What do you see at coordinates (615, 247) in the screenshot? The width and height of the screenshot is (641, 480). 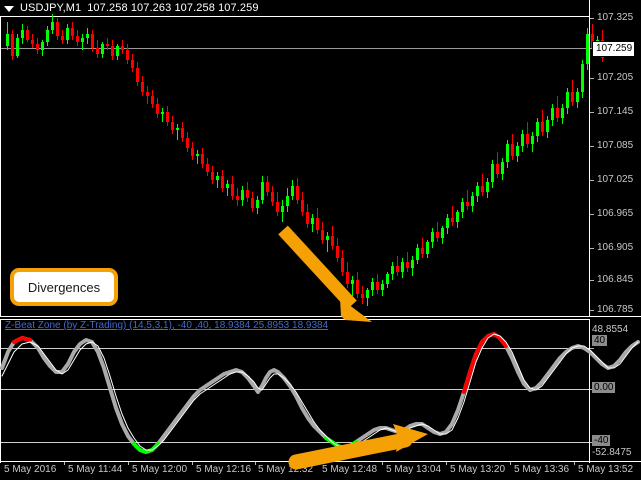 I see `price-axis-label: 106.905` at bounding box center [615, 247].